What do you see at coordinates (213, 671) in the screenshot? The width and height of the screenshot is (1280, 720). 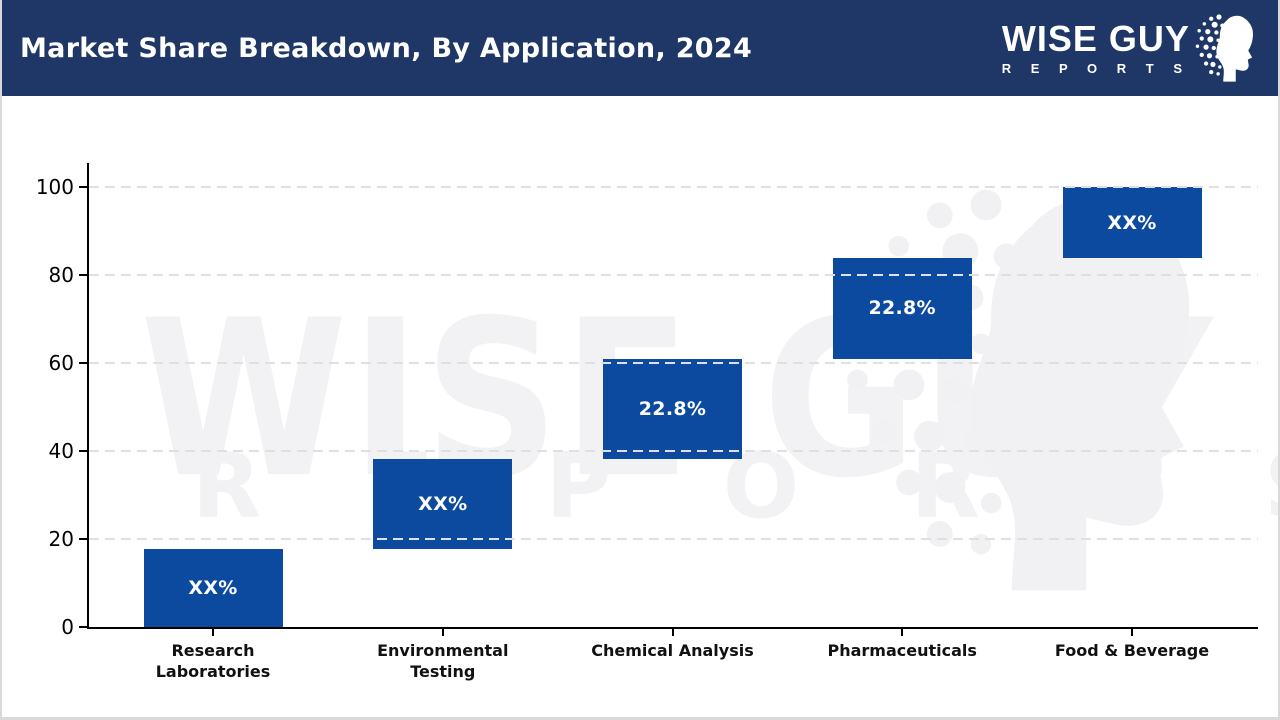 I see `category-label-line: Laboratories` at bounding box center [213, 671].